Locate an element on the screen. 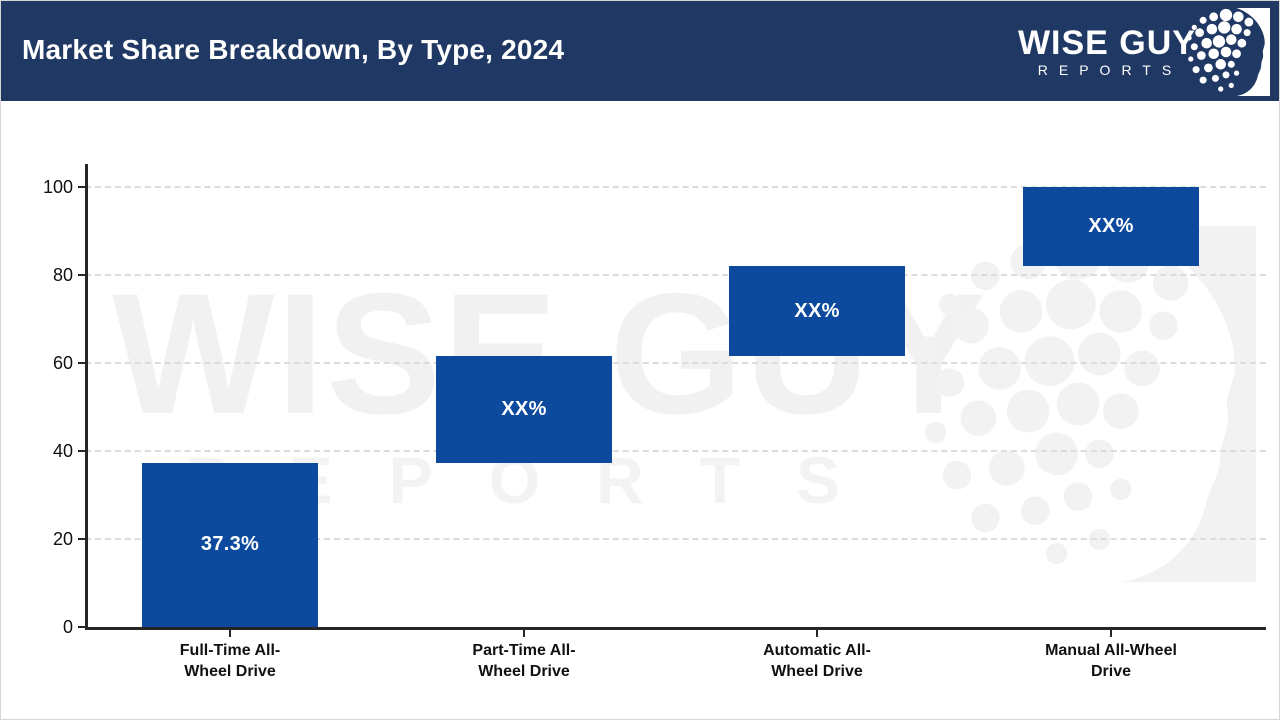 The image size is (1280, 720). y-tick-label: 0 is located at coordinates (67, 627).